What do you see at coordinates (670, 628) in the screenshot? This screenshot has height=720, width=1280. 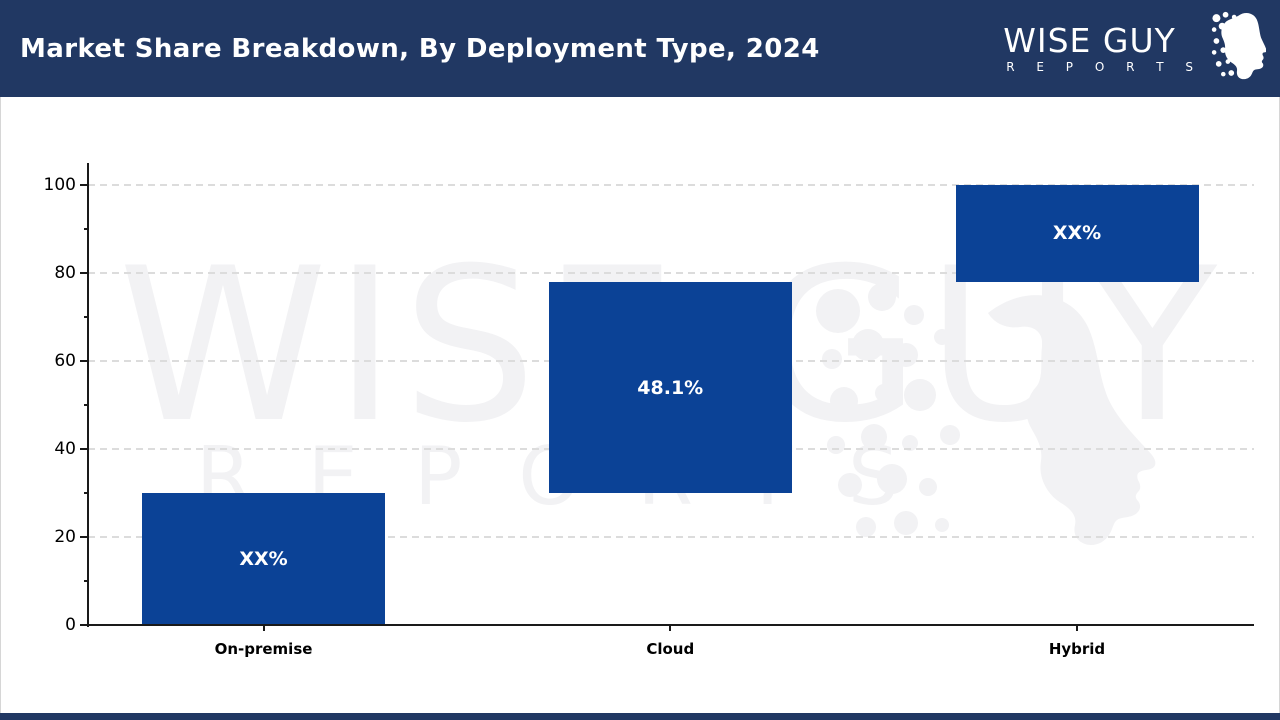 I see `xtick-cloud` at bounding box center [670, 628].